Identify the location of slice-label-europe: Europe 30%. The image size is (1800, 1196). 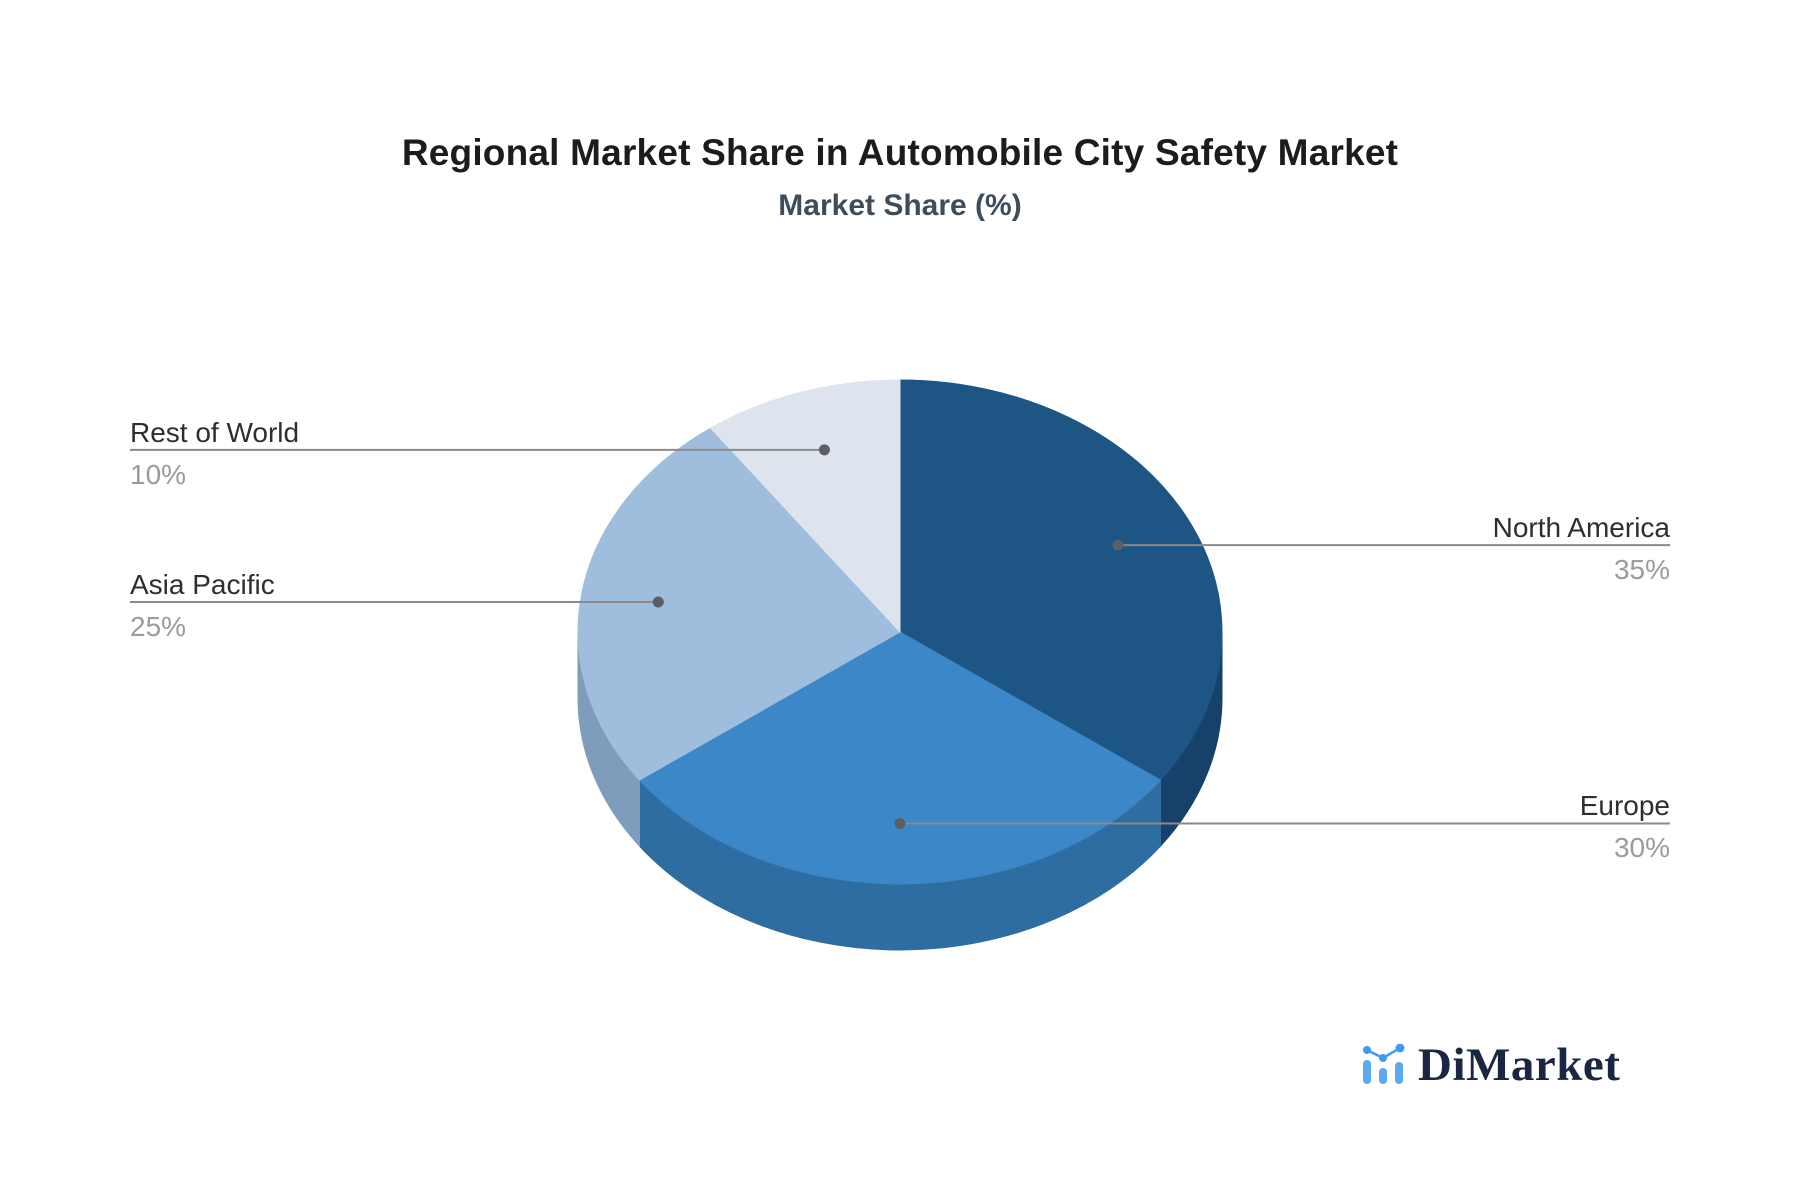
(1625, 827).